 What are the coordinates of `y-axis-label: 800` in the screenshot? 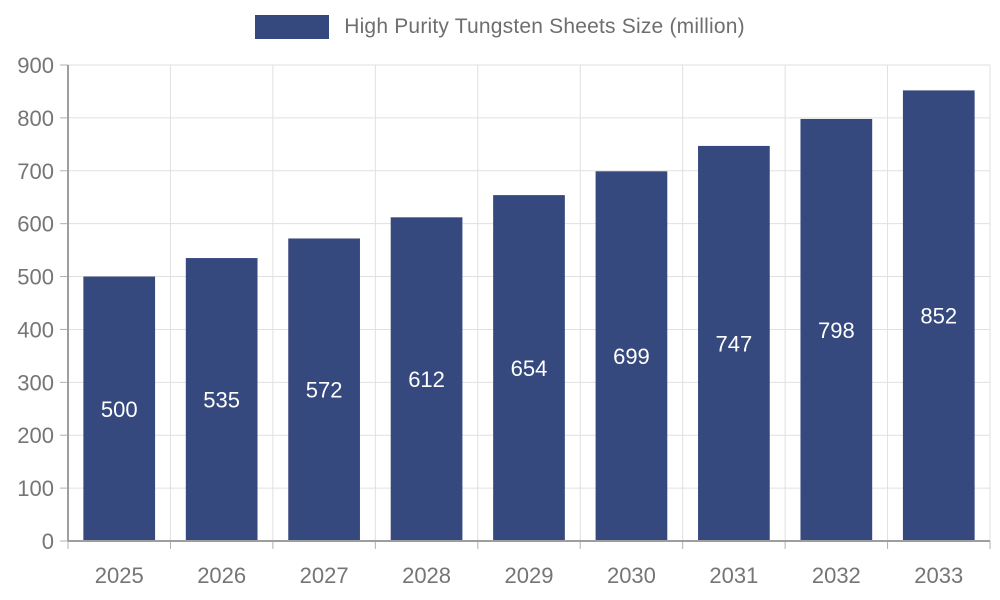 It's located at (35, 118).